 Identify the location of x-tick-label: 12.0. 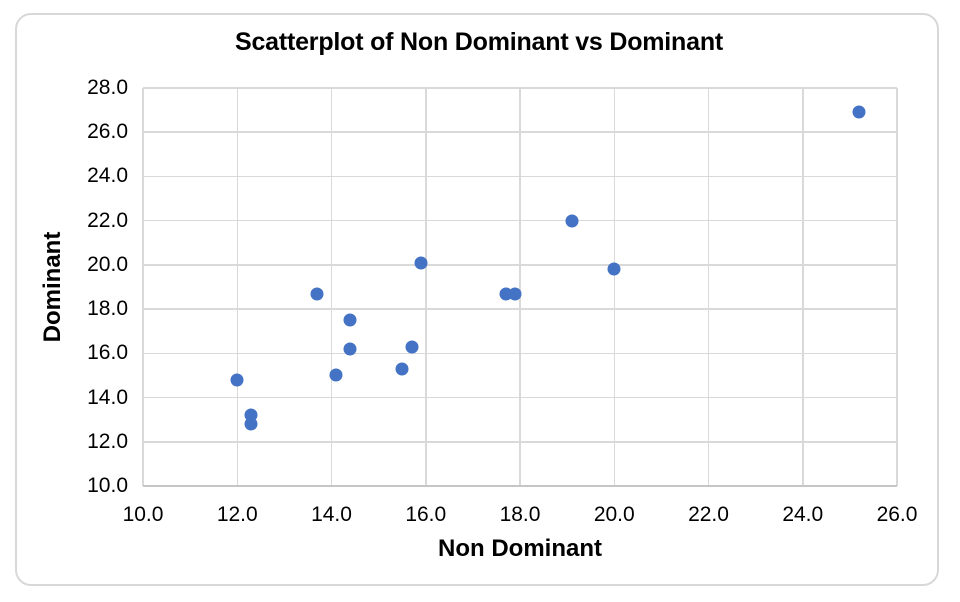
(237, 514).